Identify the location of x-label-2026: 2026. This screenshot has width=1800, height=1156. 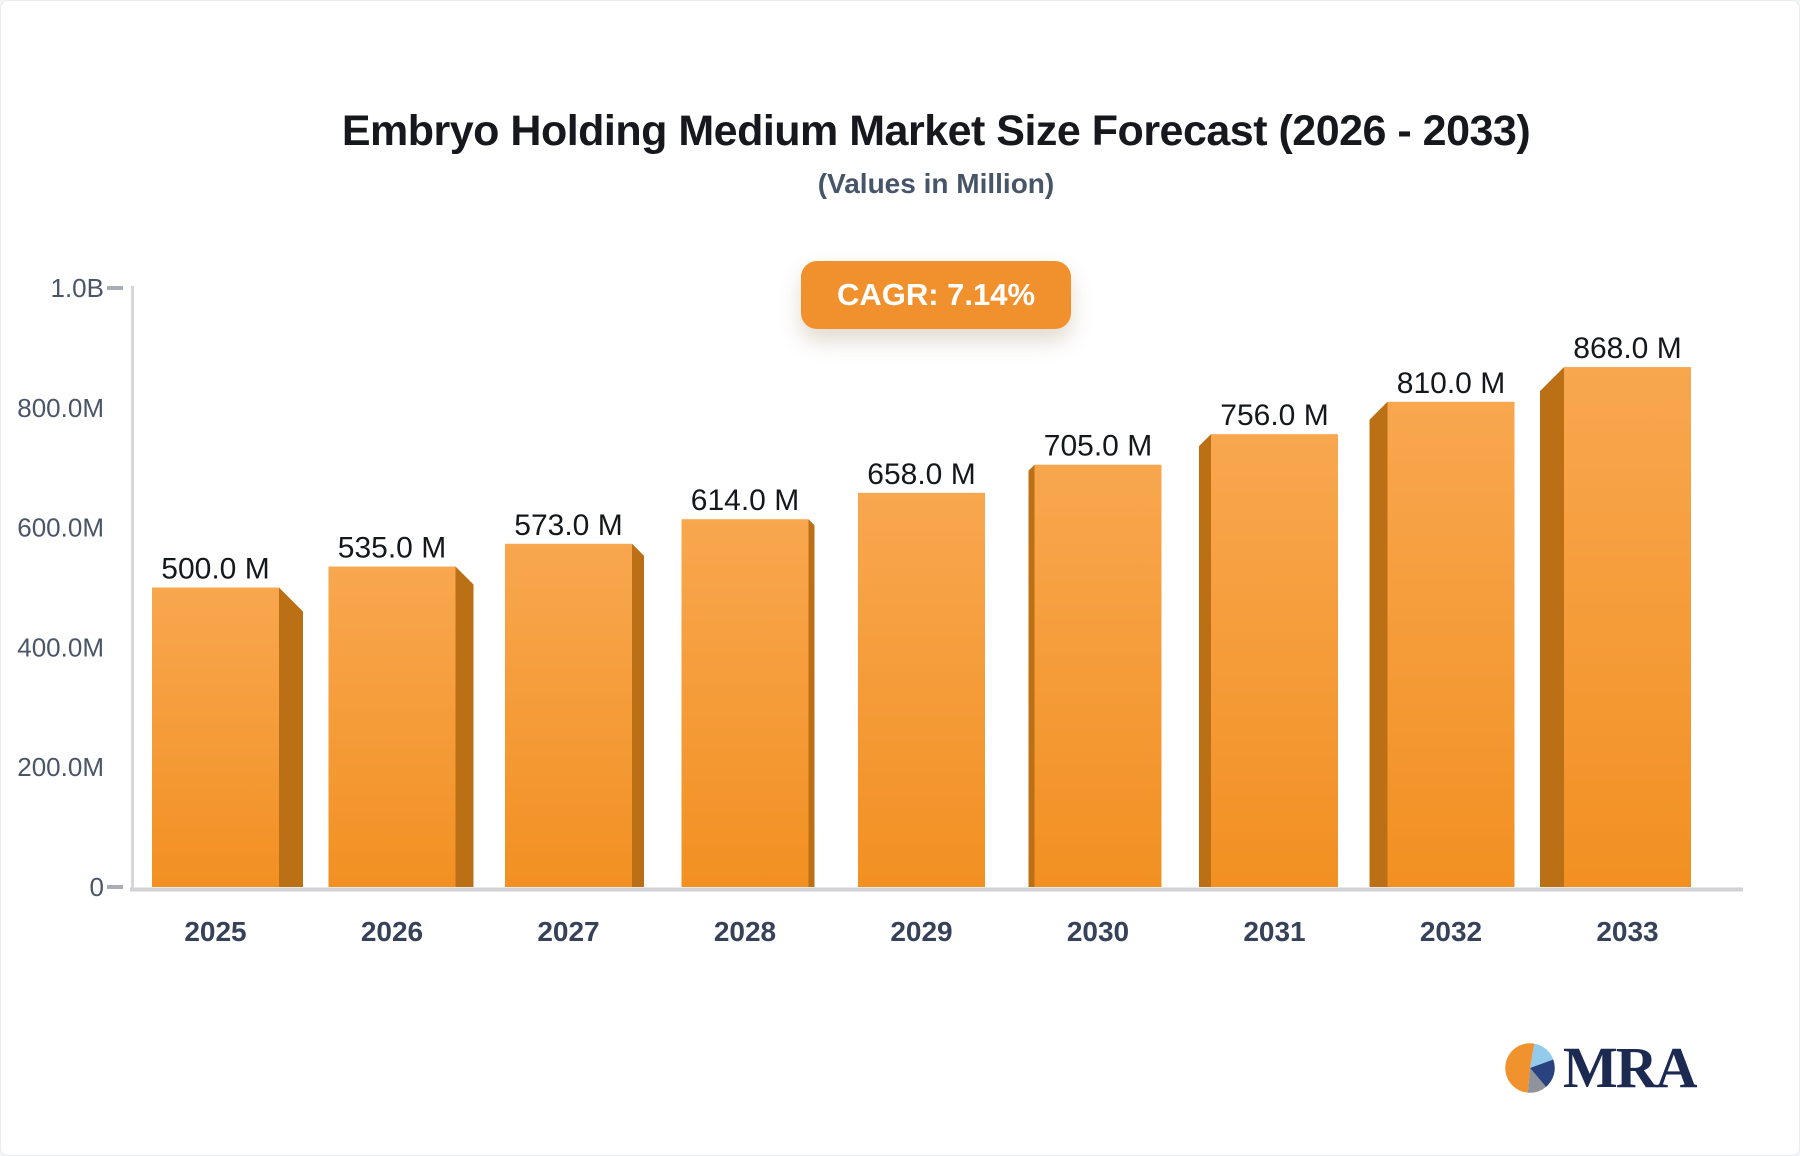
(392, 931).